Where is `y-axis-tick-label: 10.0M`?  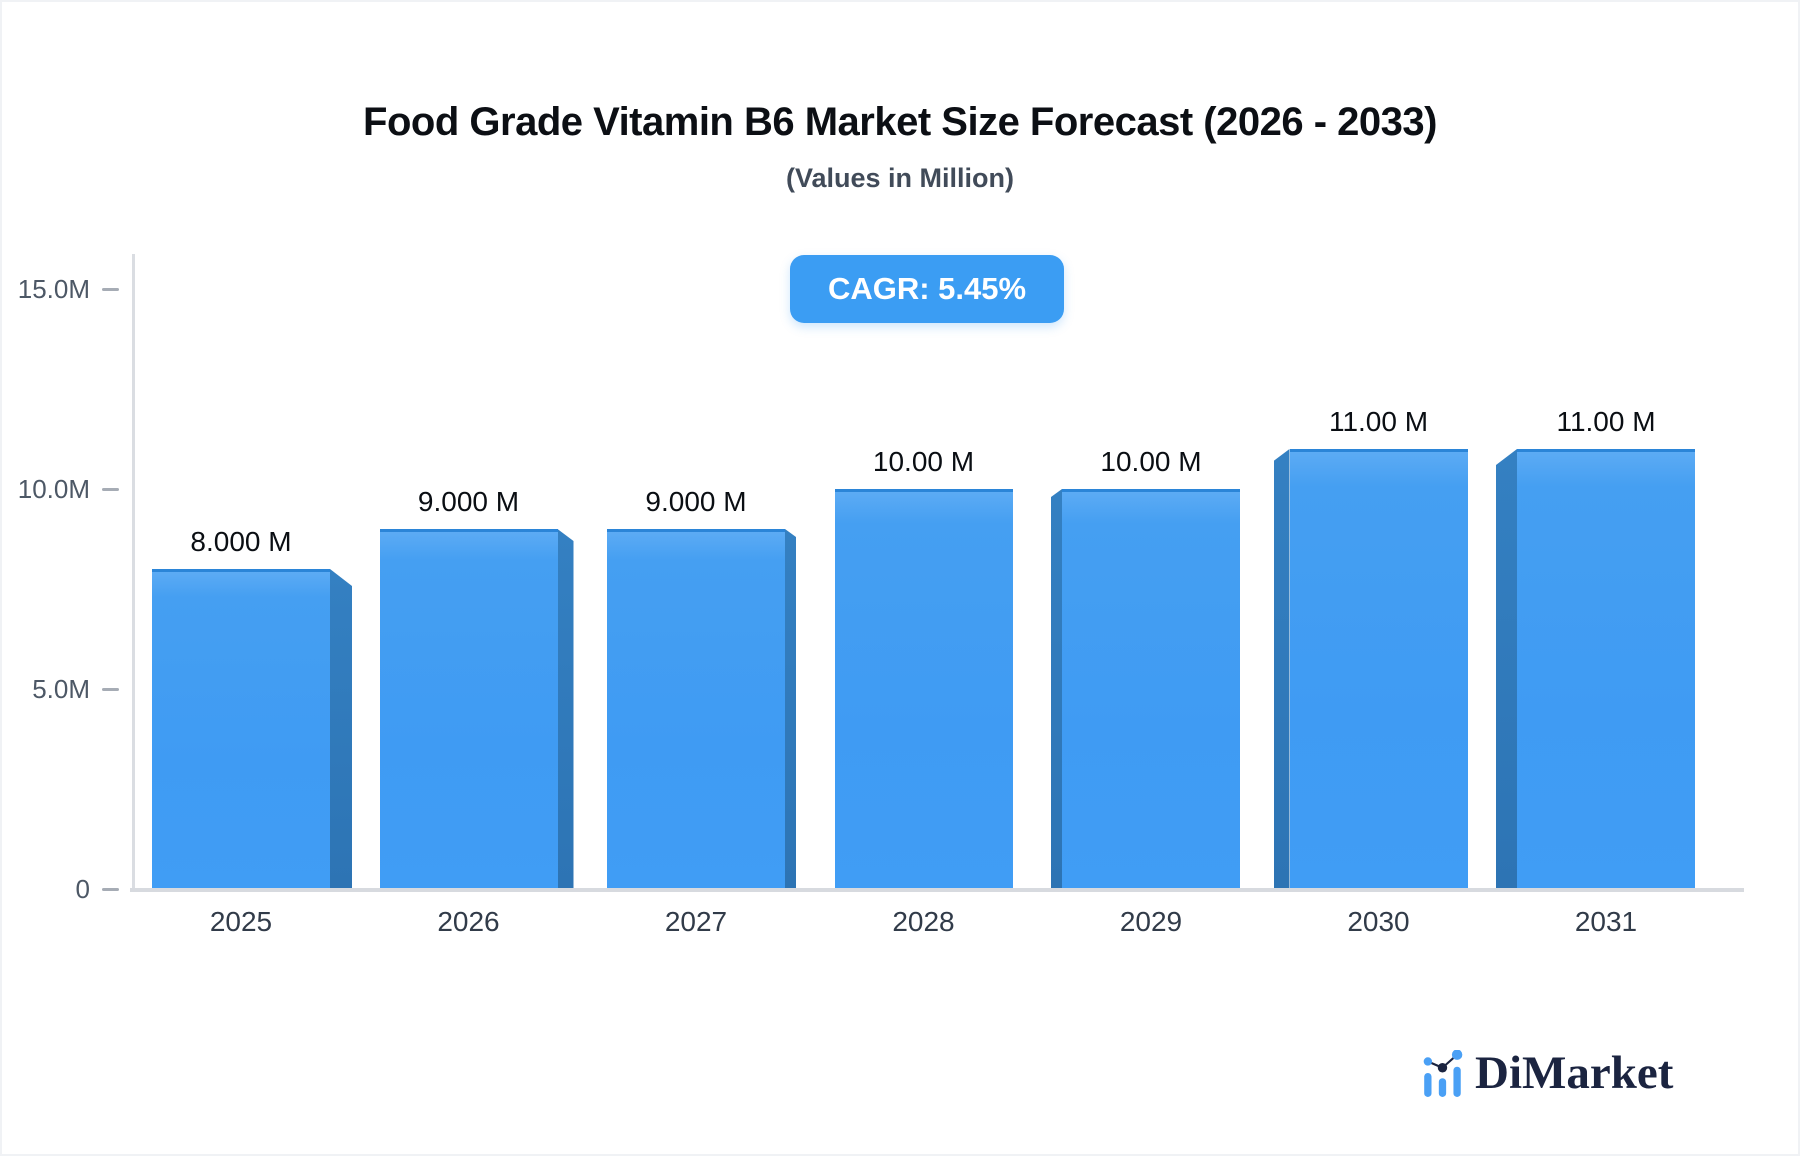
y-axis-tick-label: 10.0M is located at coordinates (53, 489).